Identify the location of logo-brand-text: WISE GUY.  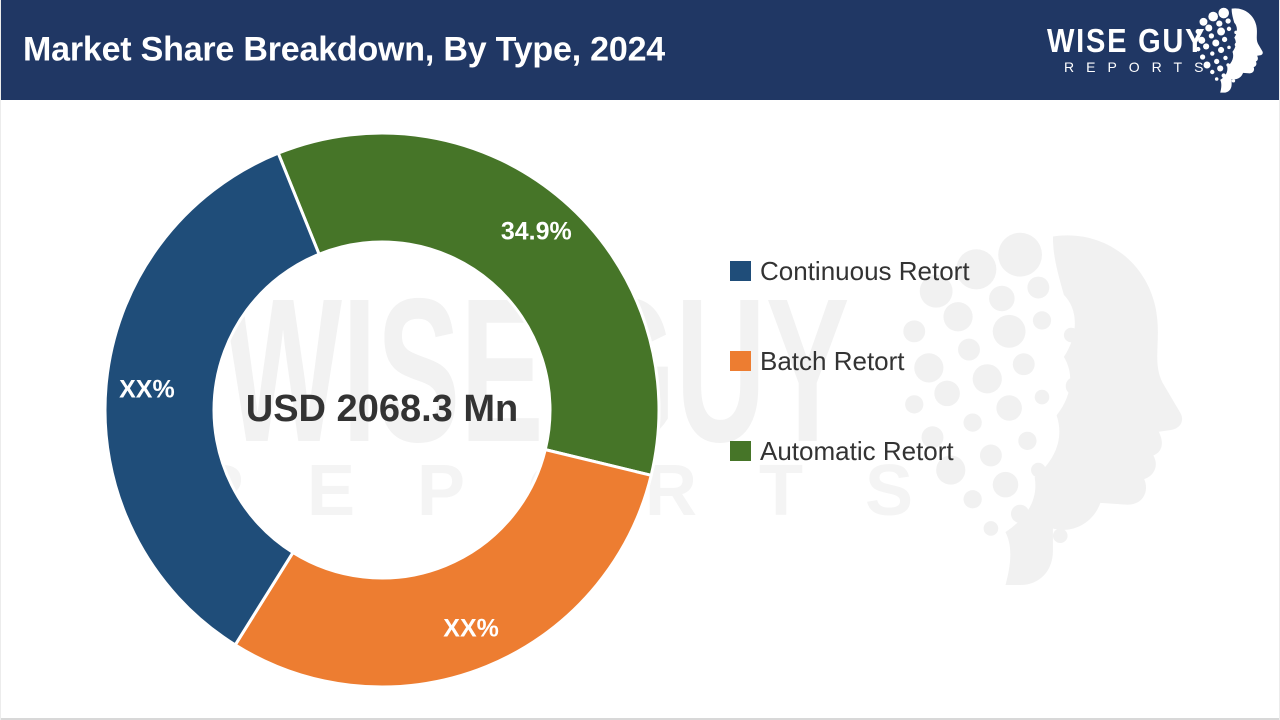
(1127, 40).